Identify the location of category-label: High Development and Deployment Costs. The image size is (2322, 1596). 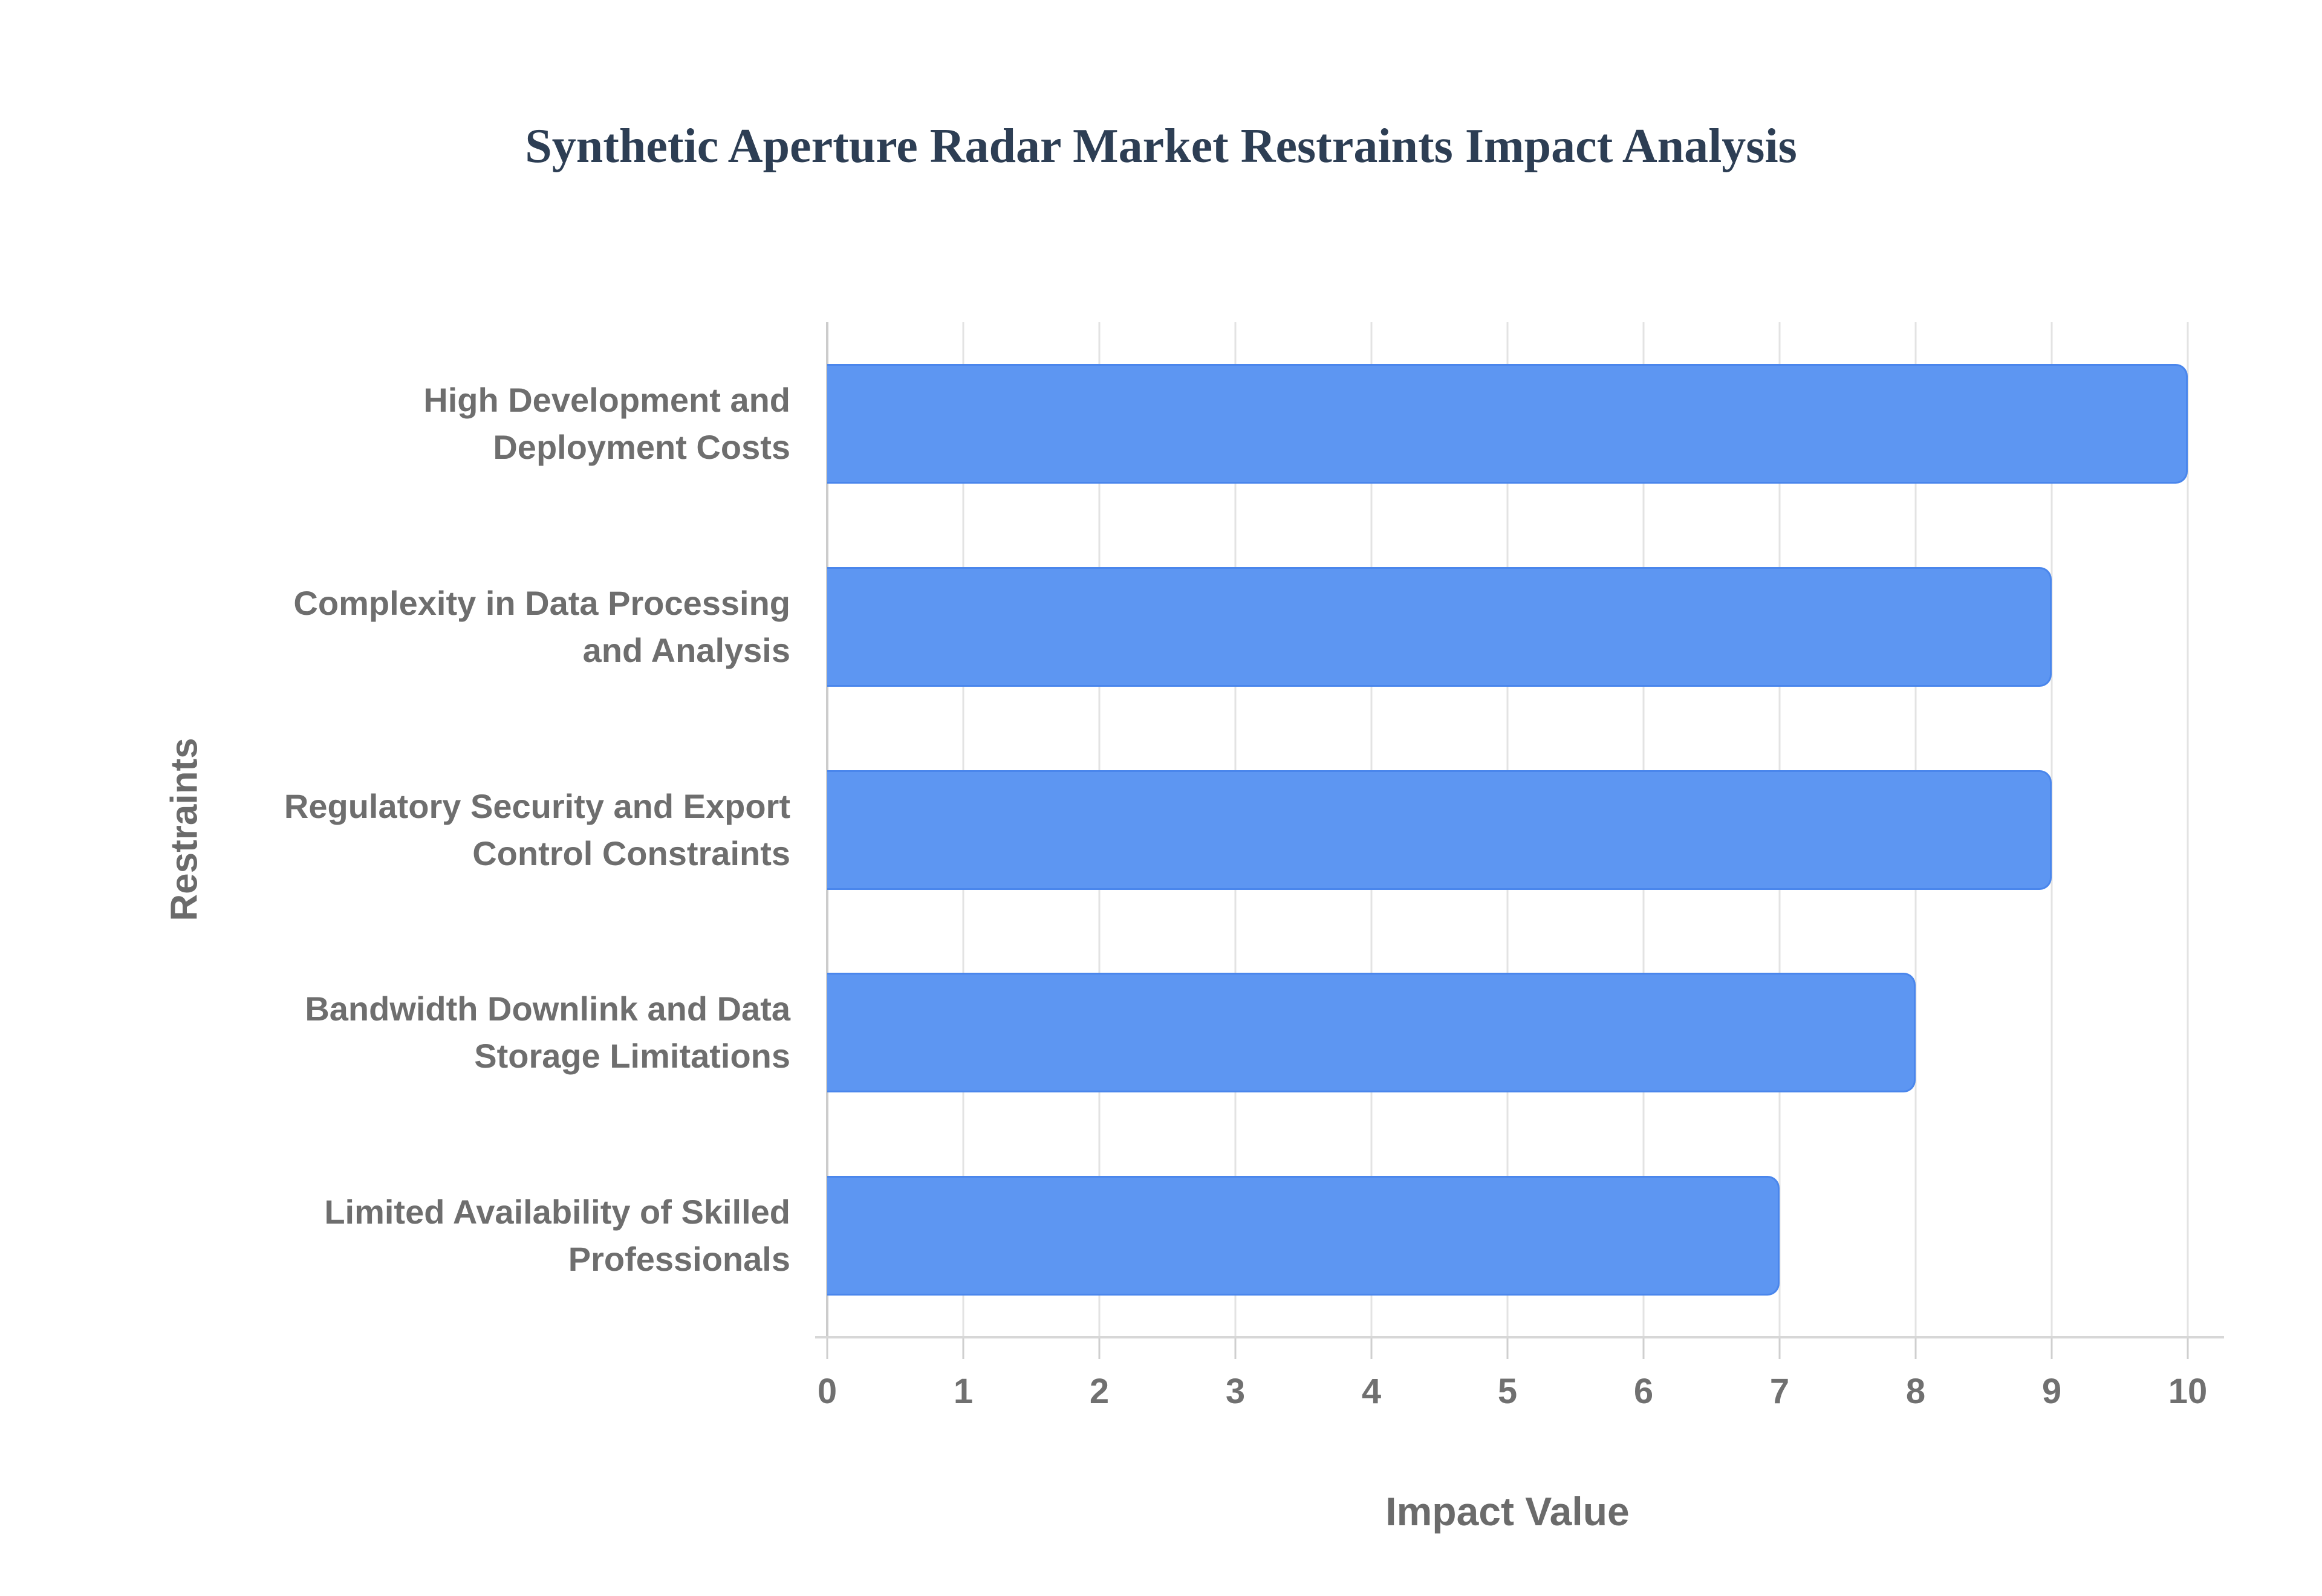
(606, 423).